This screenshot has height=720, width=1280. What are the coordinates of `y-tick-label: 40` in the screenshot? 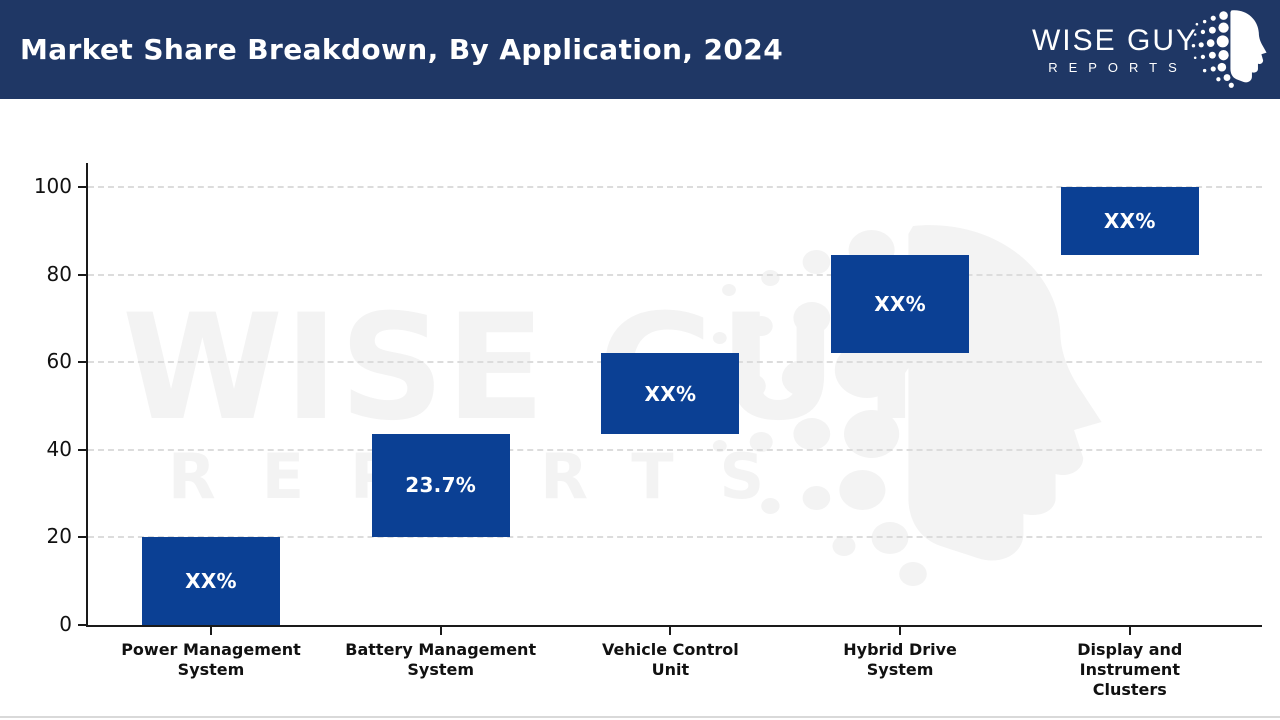 It's located at (59, 448).